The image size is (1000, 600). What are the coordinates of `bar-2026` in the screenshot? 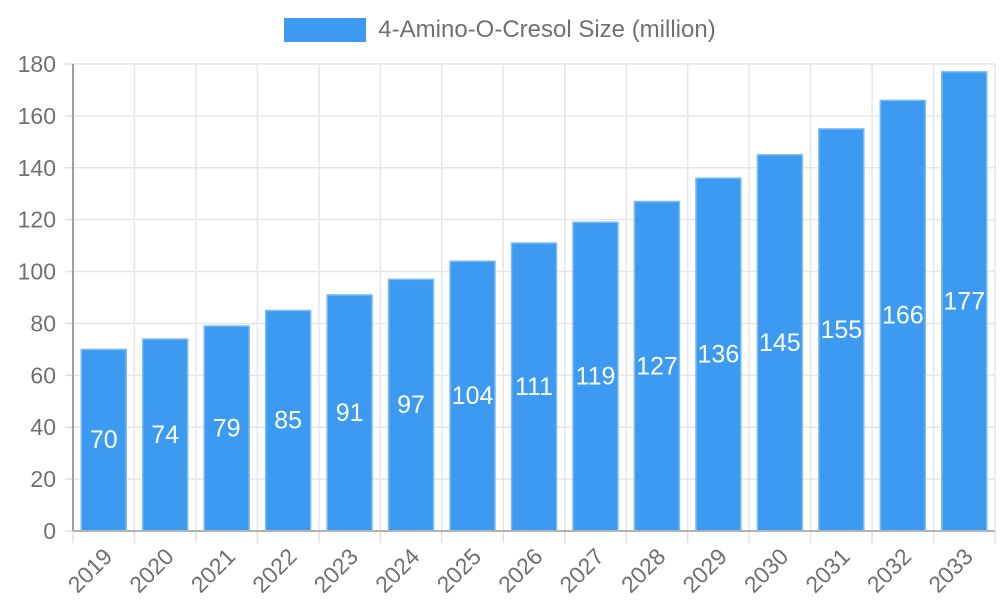 It's located at (534, 387).